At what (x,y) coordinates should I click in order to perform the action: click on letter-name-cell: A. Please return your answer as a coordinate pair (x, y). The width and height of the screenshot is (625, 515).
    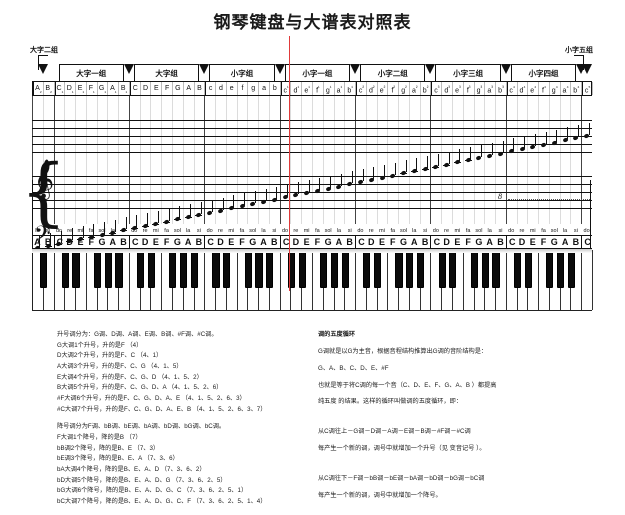
    Looking at the image, I should click on (113, 242).